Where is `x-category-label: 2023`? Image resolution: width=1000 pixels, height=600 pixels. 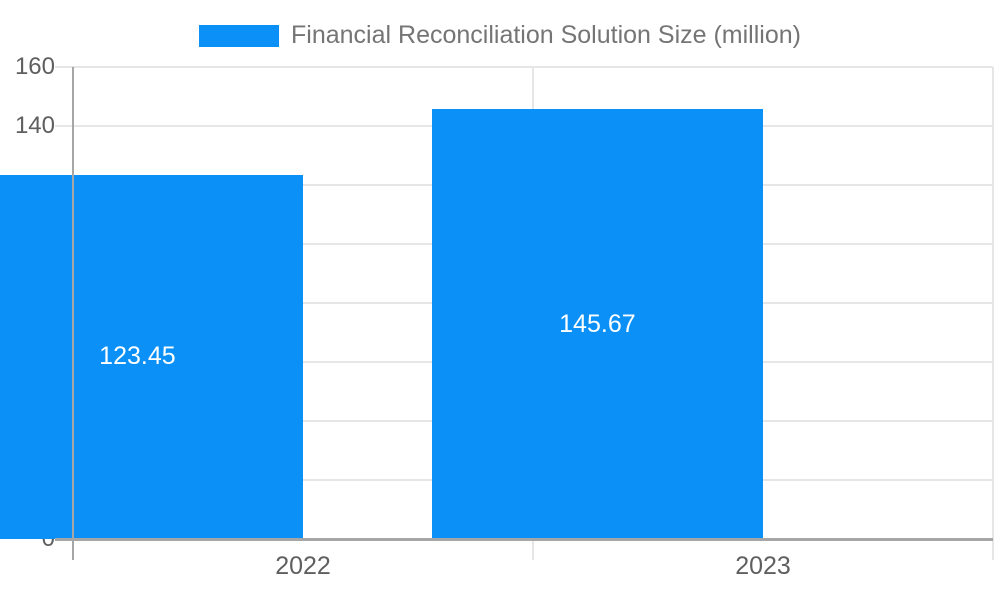
x-category-label: 2023 is located at coordinates (763, 566).